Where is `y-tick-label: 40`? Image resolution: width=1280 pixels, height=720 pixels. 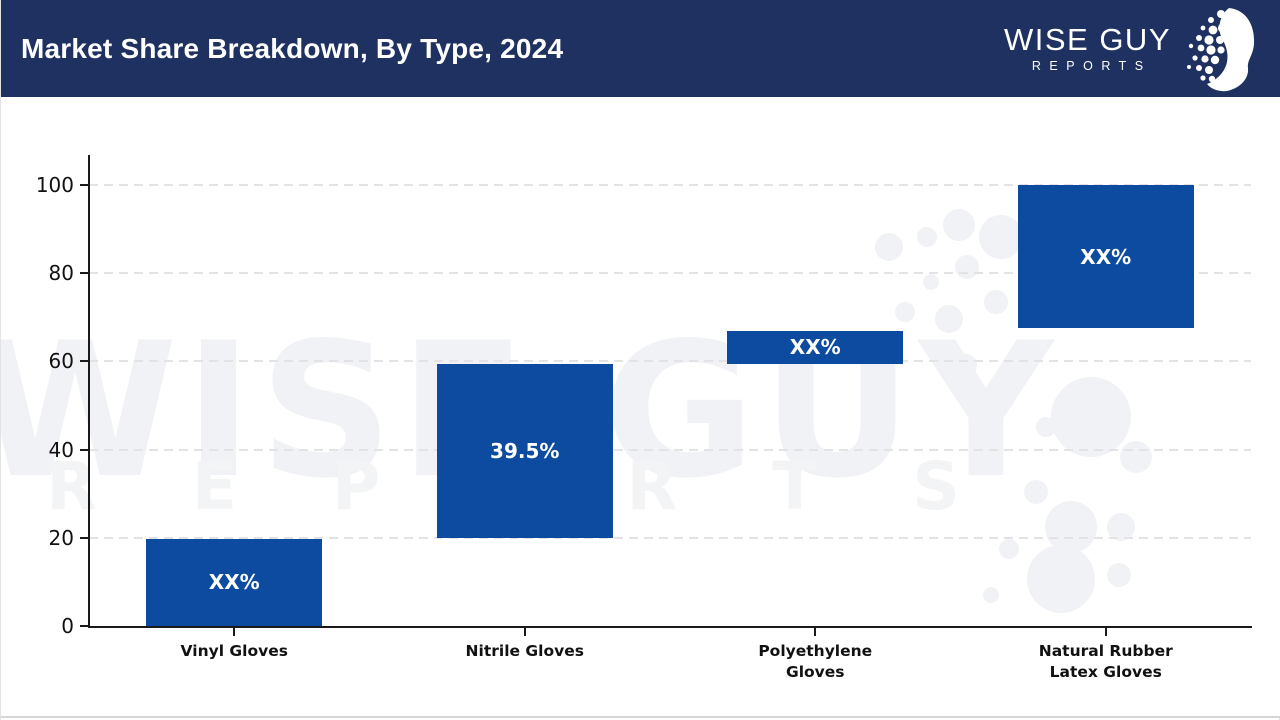 y-tick-label: 40 is located at coordinates (61, 449).